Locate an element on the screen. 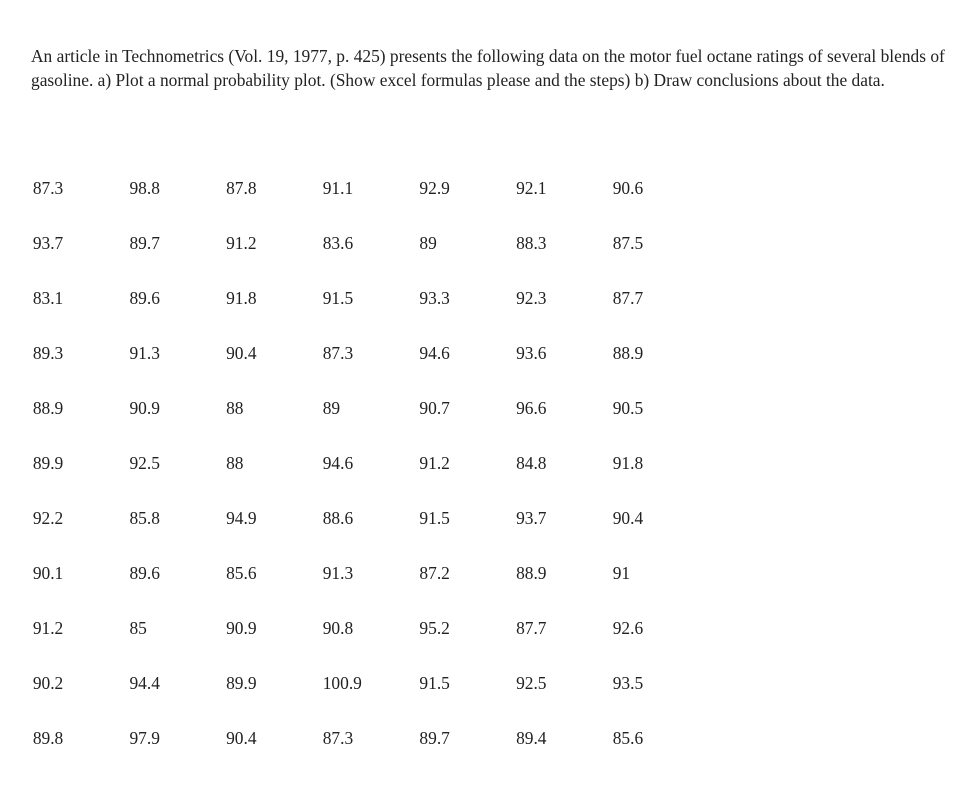 This screenshot has height=798, width=963. data-cell: 85 is located at coordinates (138, 627).